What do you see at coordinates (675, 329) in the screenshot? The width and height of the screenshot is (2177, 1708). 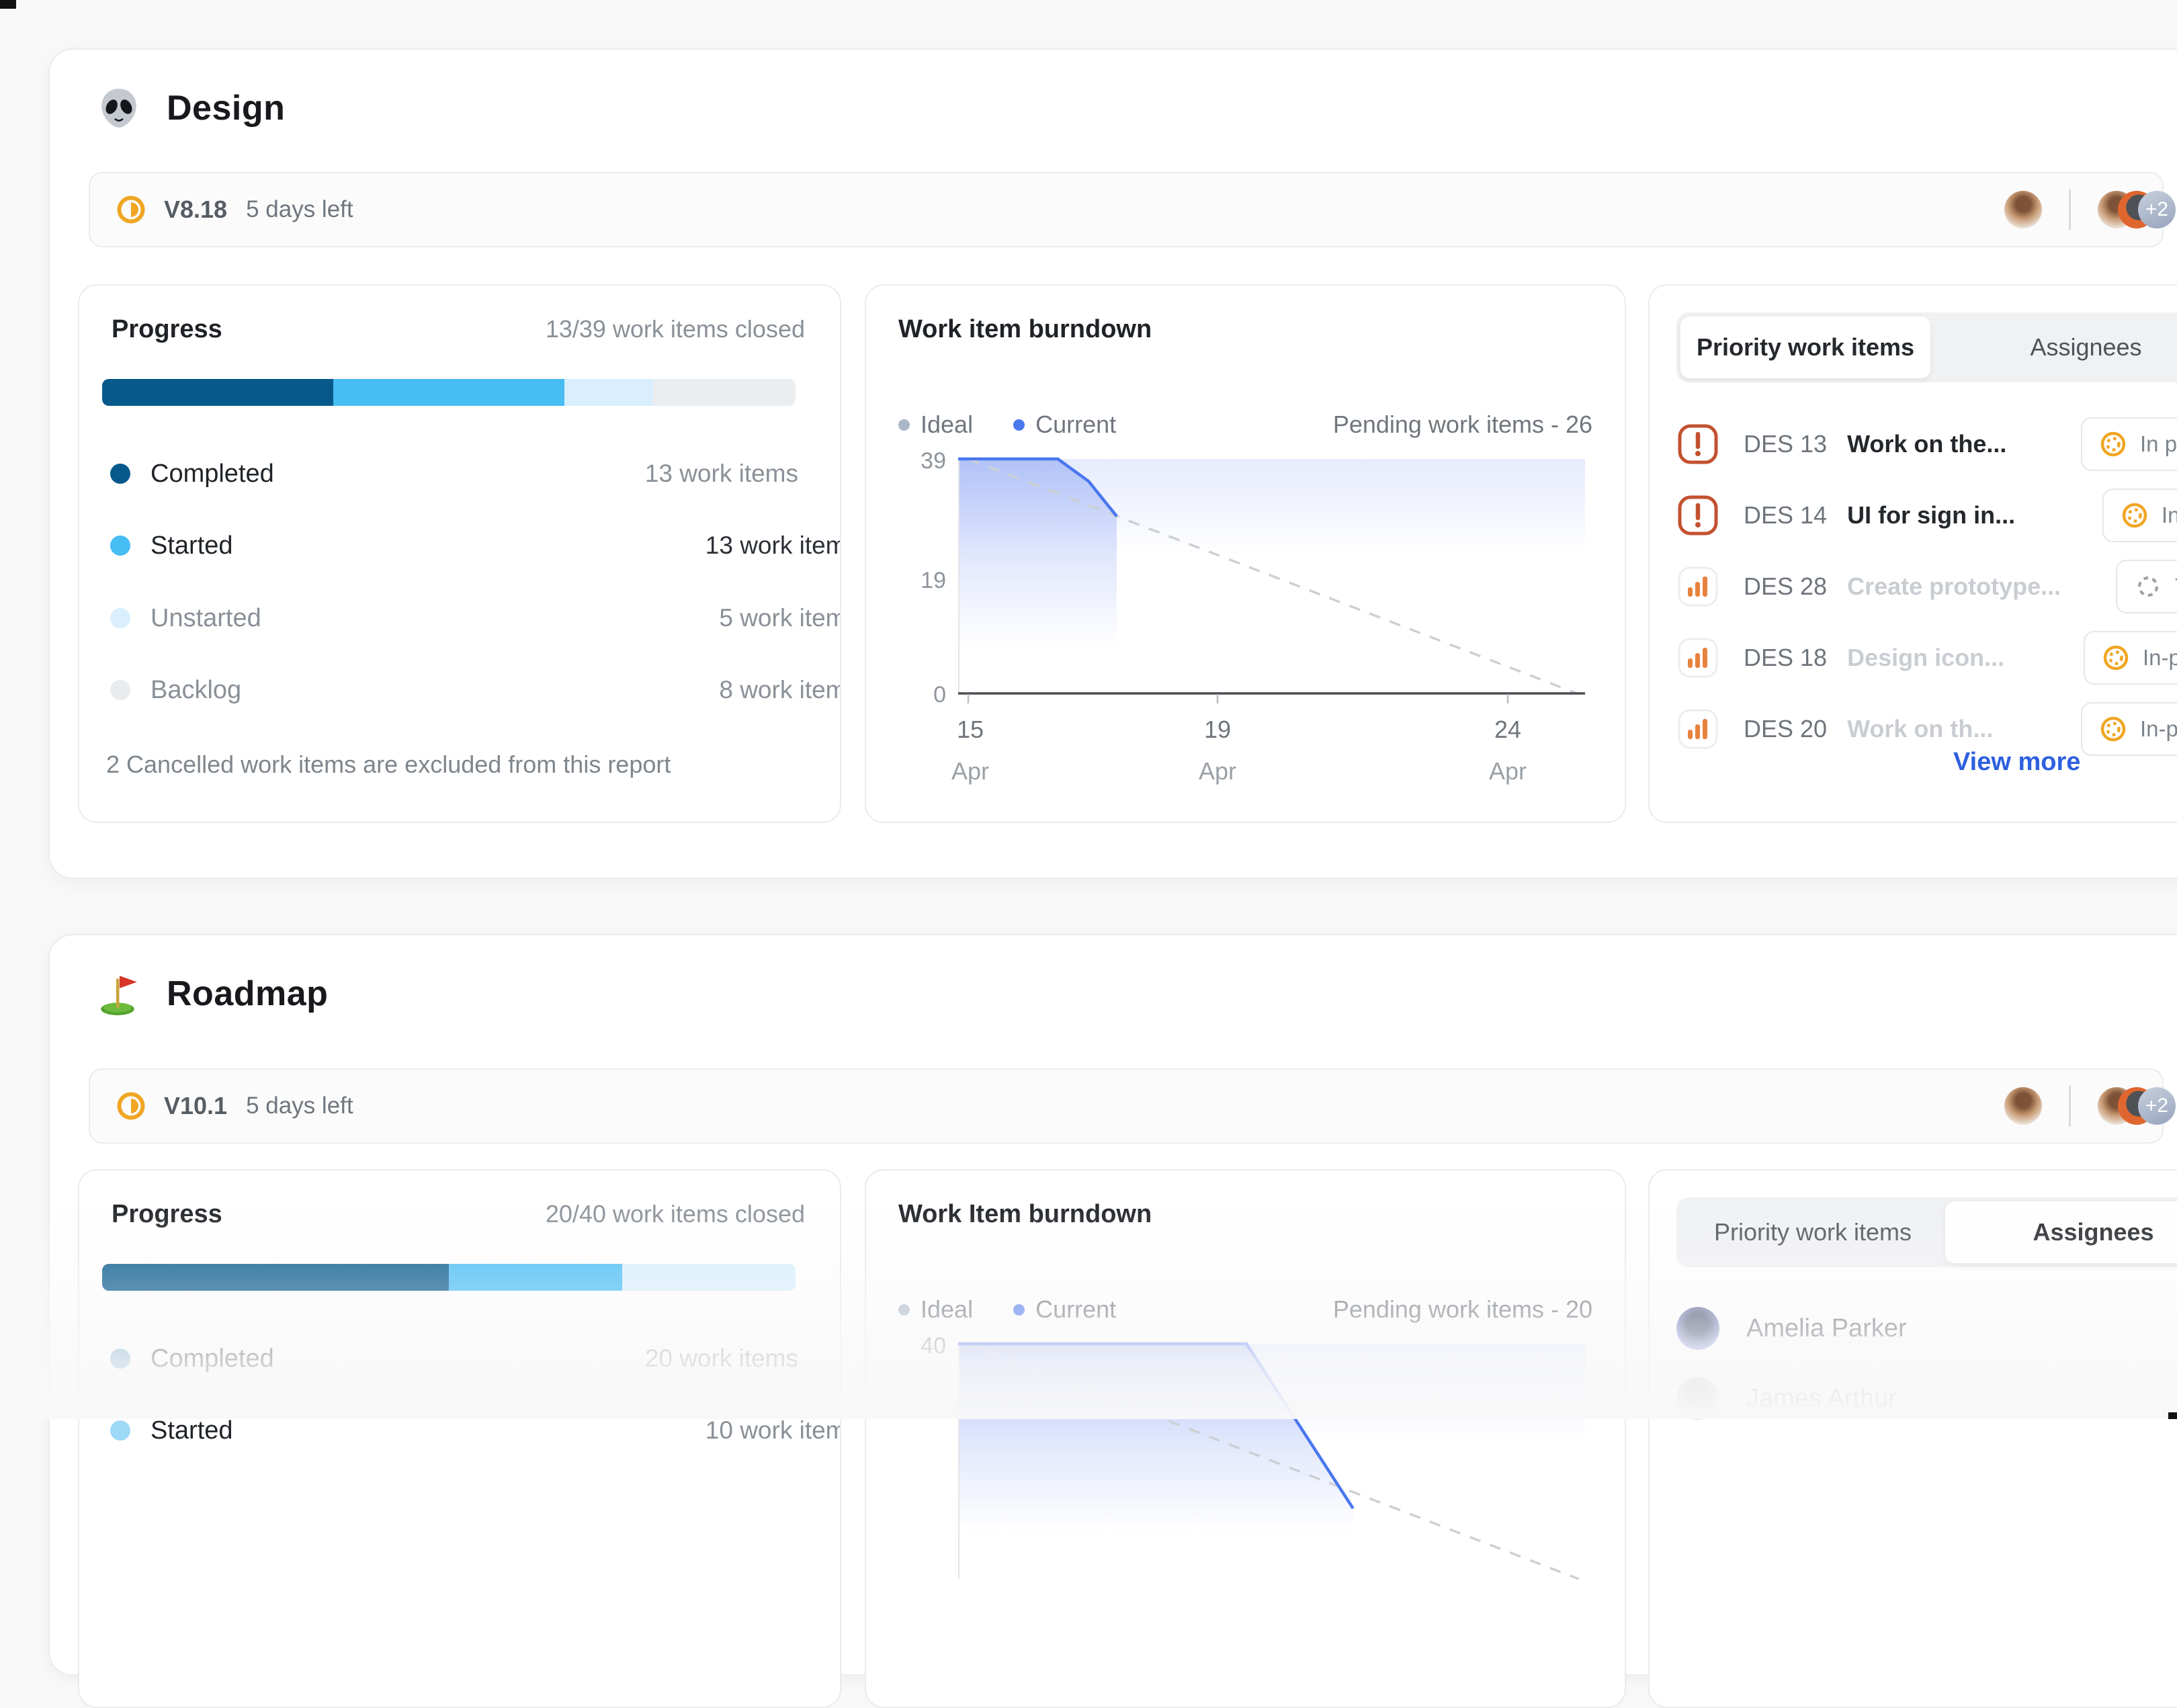 I see `progress-closed-count: 13/39 work items closed` at bounding box center [675, 329].